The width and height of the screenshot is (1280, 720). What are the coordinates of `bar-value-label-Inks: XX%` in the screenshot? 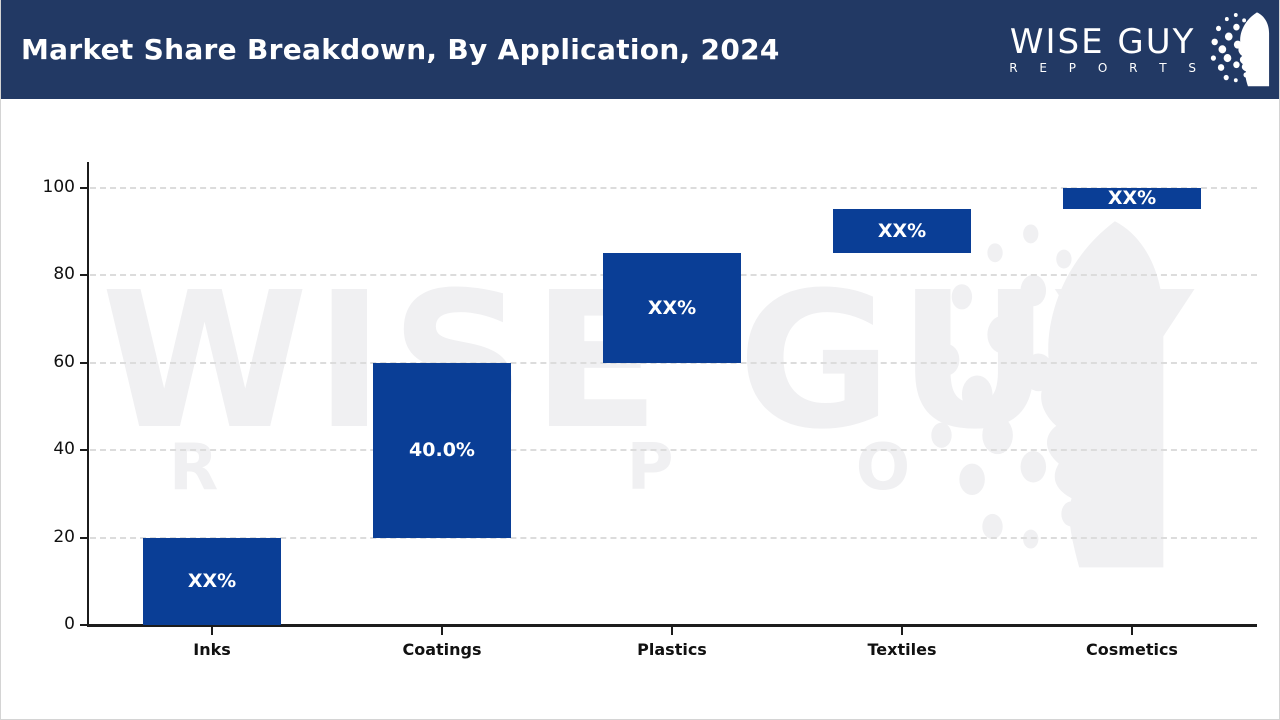 It's located at (212, 581).